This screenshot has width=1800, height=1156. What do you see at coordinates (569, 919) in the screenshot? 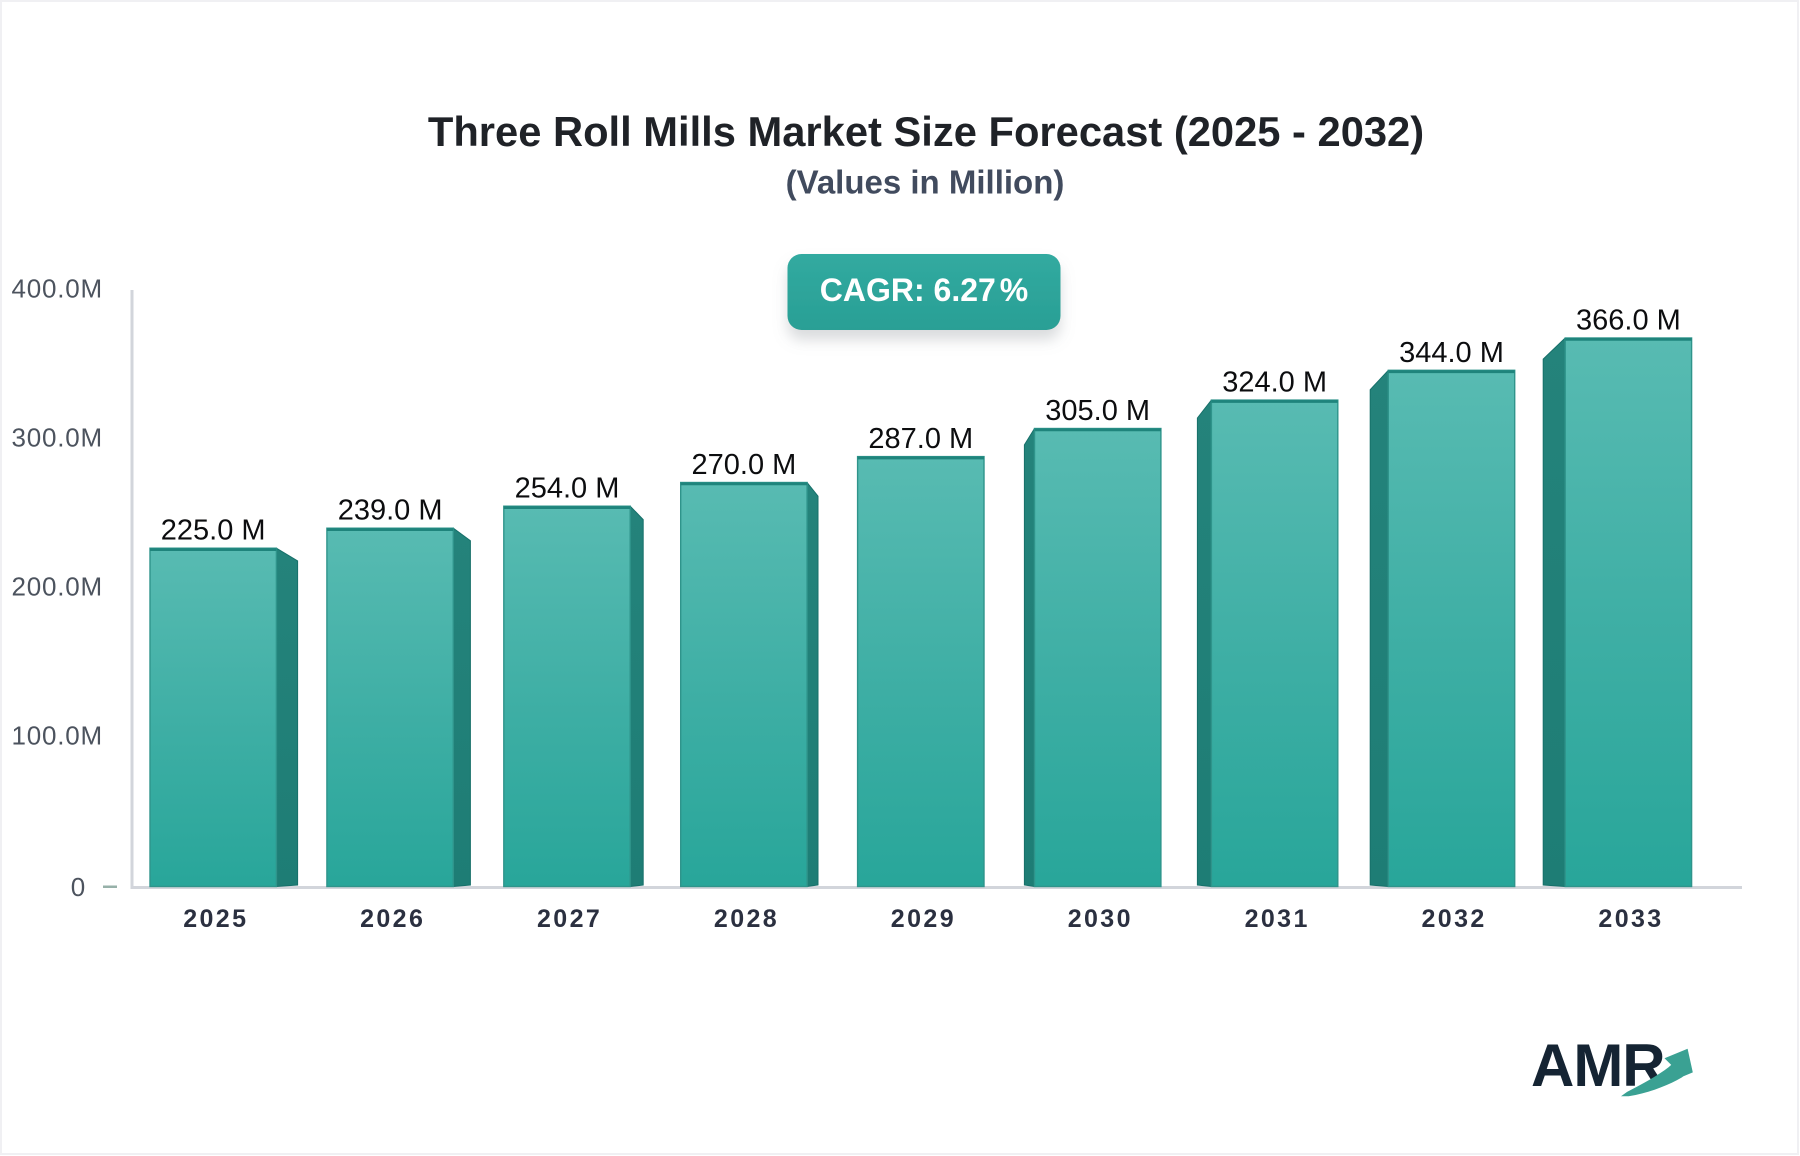
I see `svg-text: 2027` at bounding box center [569, 919].